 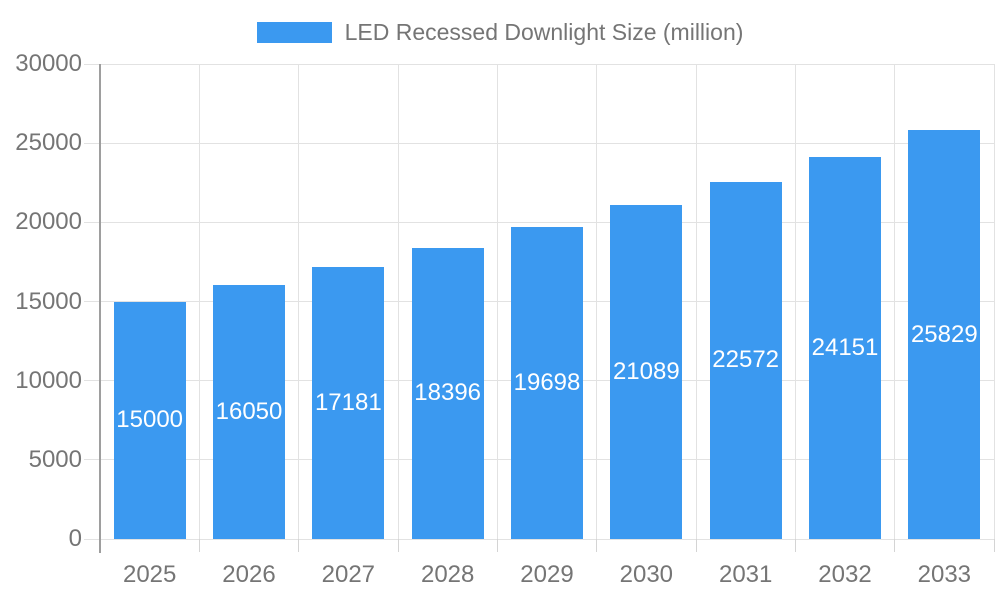 I want to click on bar-value-label: 16050, so click(x=249, y=411).